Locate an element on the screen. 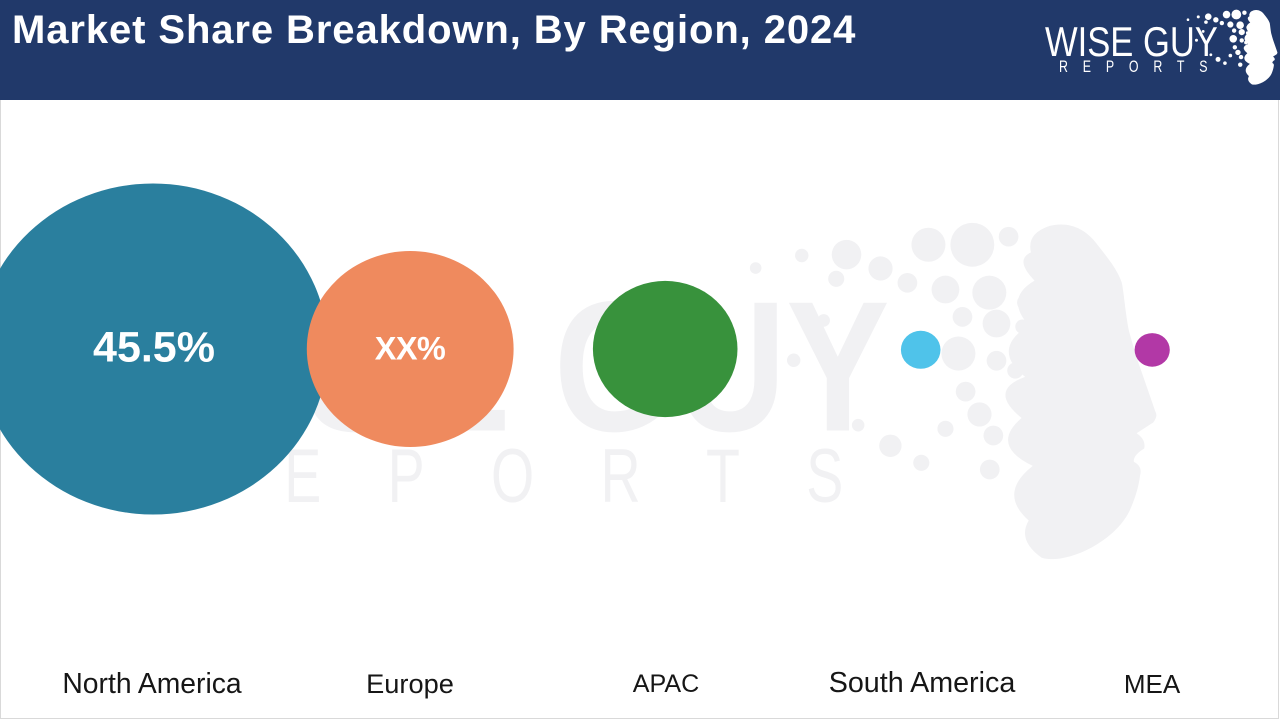 This screenshot has width=1280, height=720. svg-text: WISE GUY is located at coordinates (1131, 41).